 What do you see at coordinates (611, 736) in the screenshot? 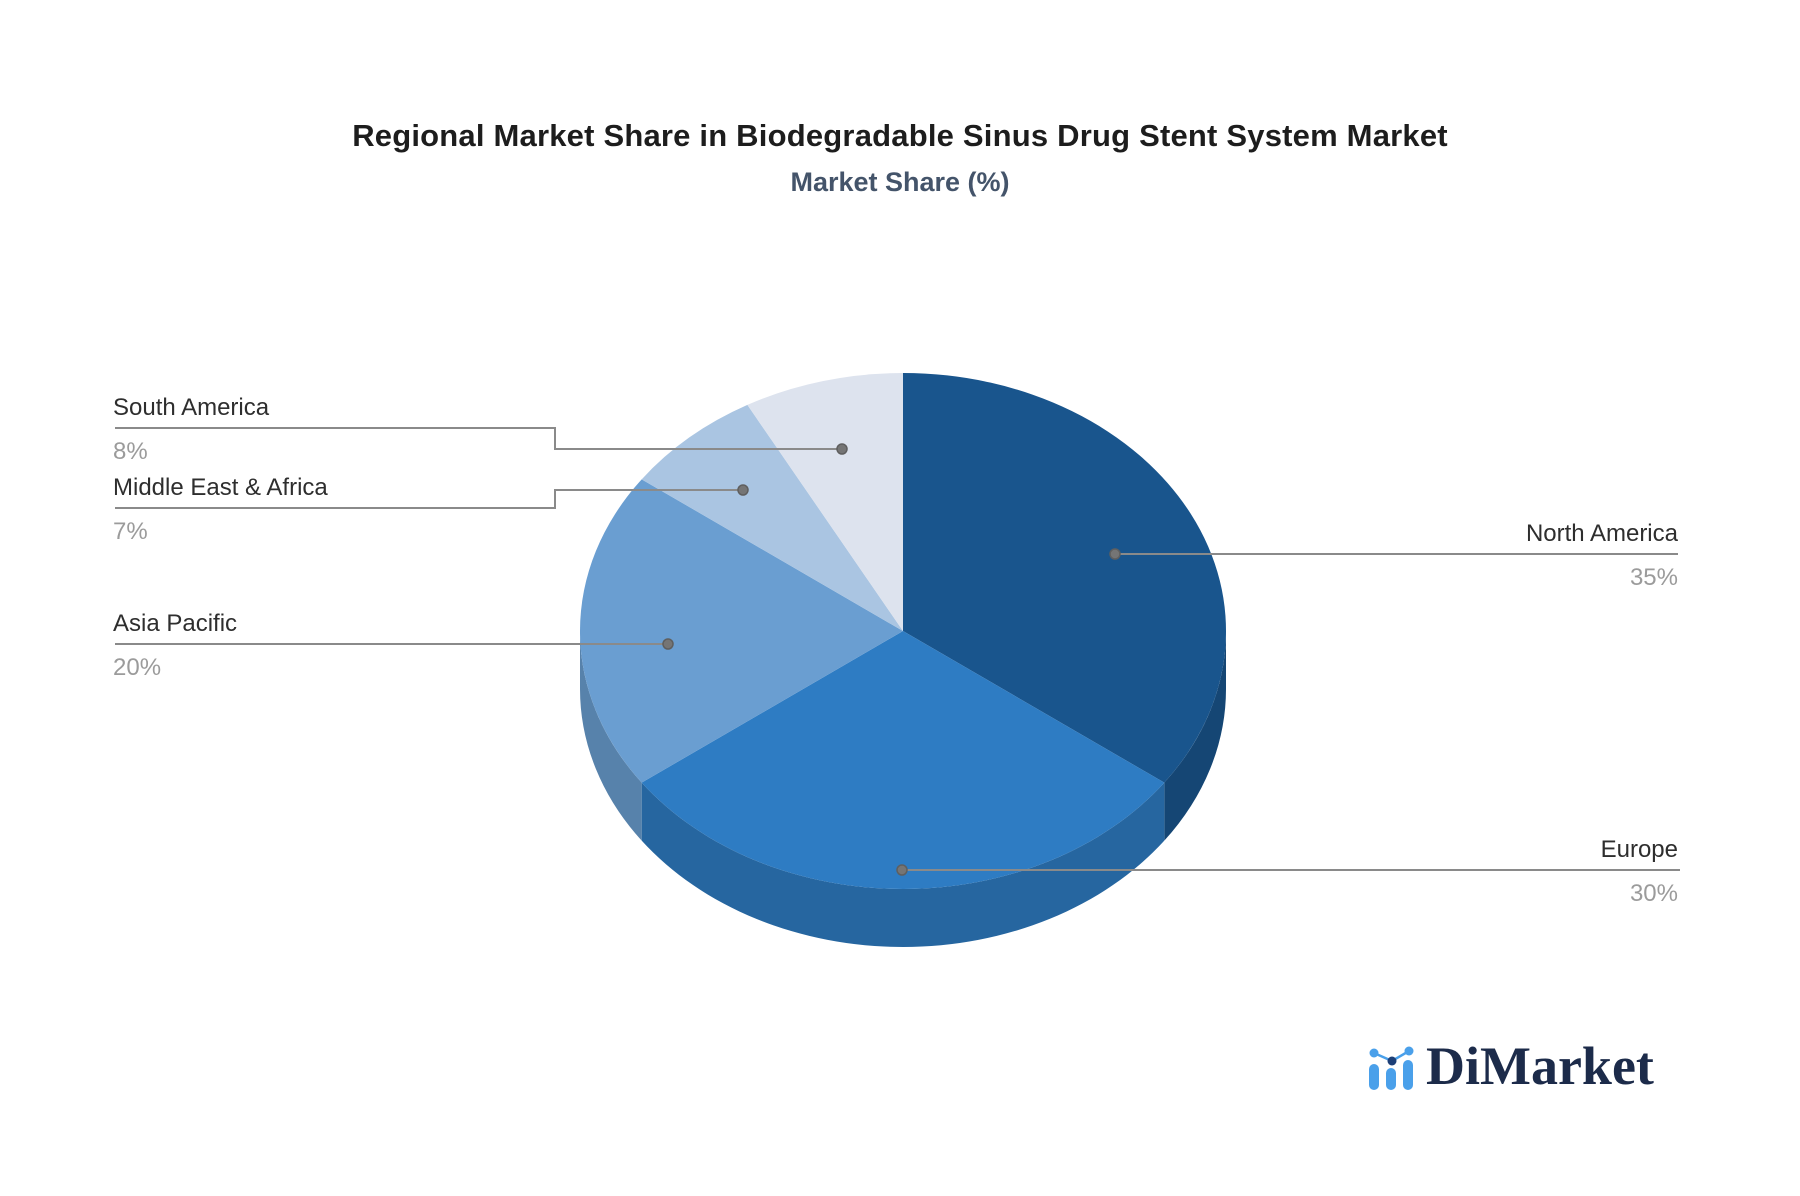
I see `pie-rim-asia-pacific` at bounding box center [611, 736].